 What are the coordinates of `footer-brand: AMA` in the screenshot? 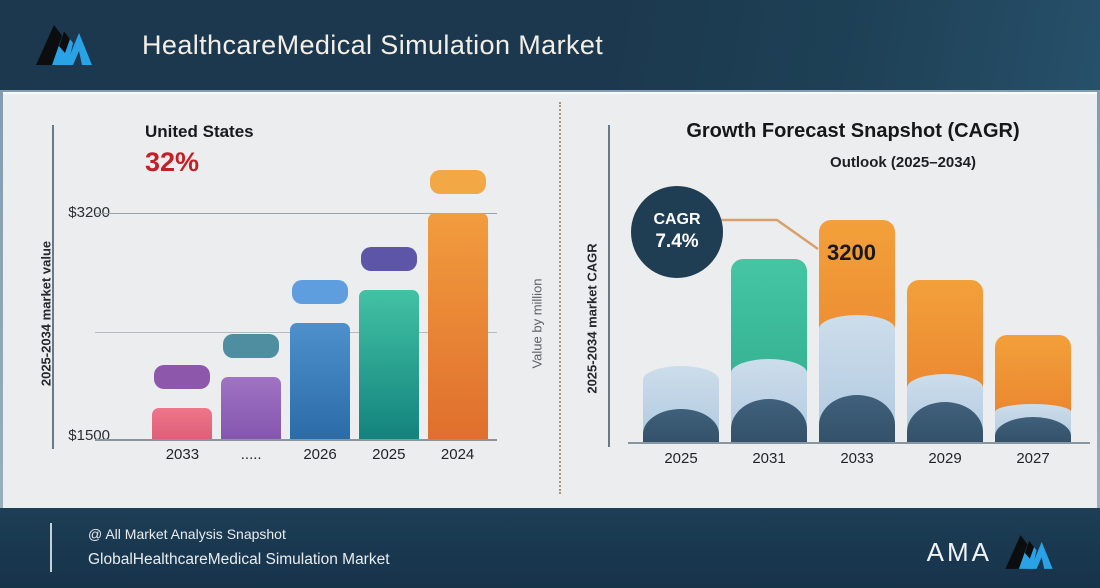 It's located at (991, 552).